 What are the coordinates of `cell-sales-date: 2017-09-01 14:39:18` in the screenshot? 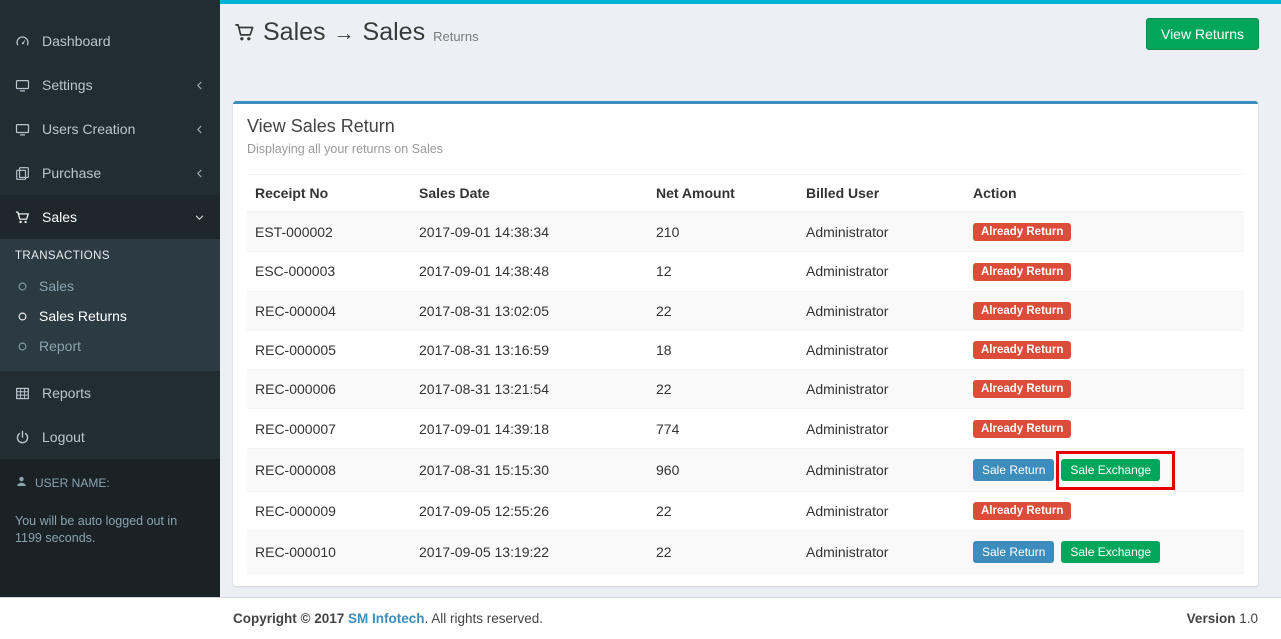 It's located at (529, 428).